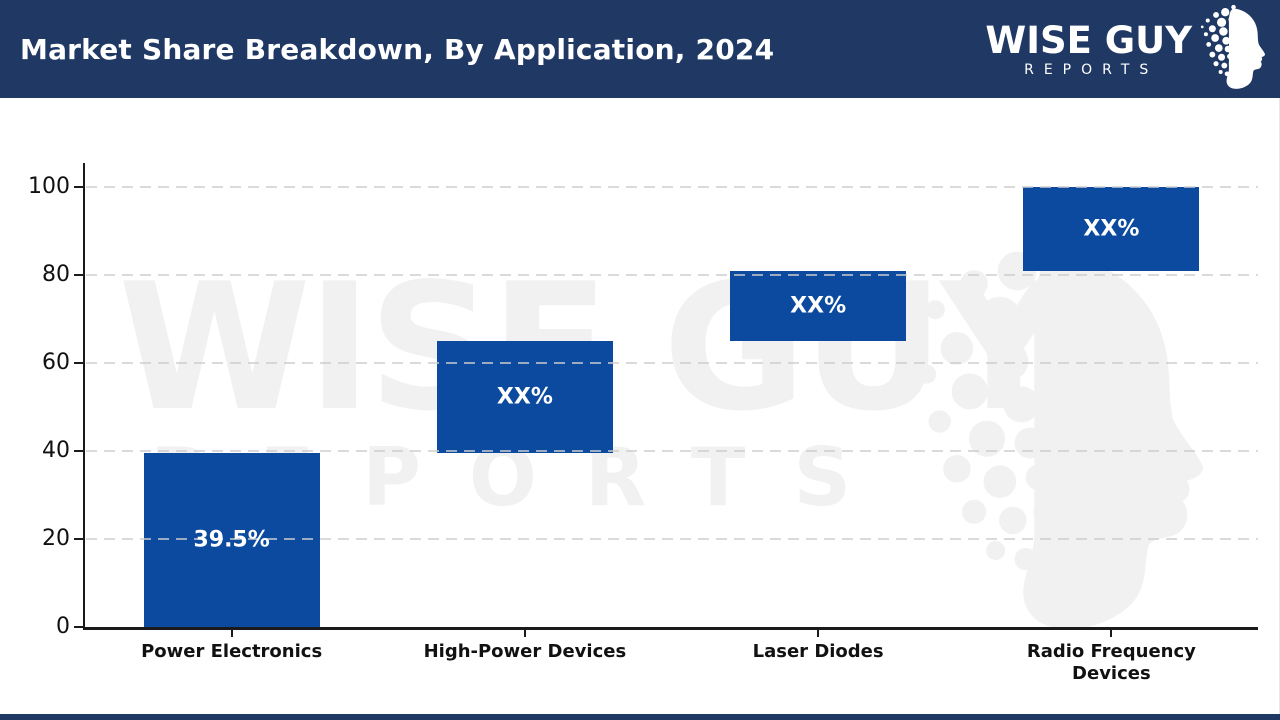 This screenshot has width=1280, height=720. Describe the element at coordinates (818, 651) in the screenshot. I see `x-category-label: Laser Diodes` at that location.